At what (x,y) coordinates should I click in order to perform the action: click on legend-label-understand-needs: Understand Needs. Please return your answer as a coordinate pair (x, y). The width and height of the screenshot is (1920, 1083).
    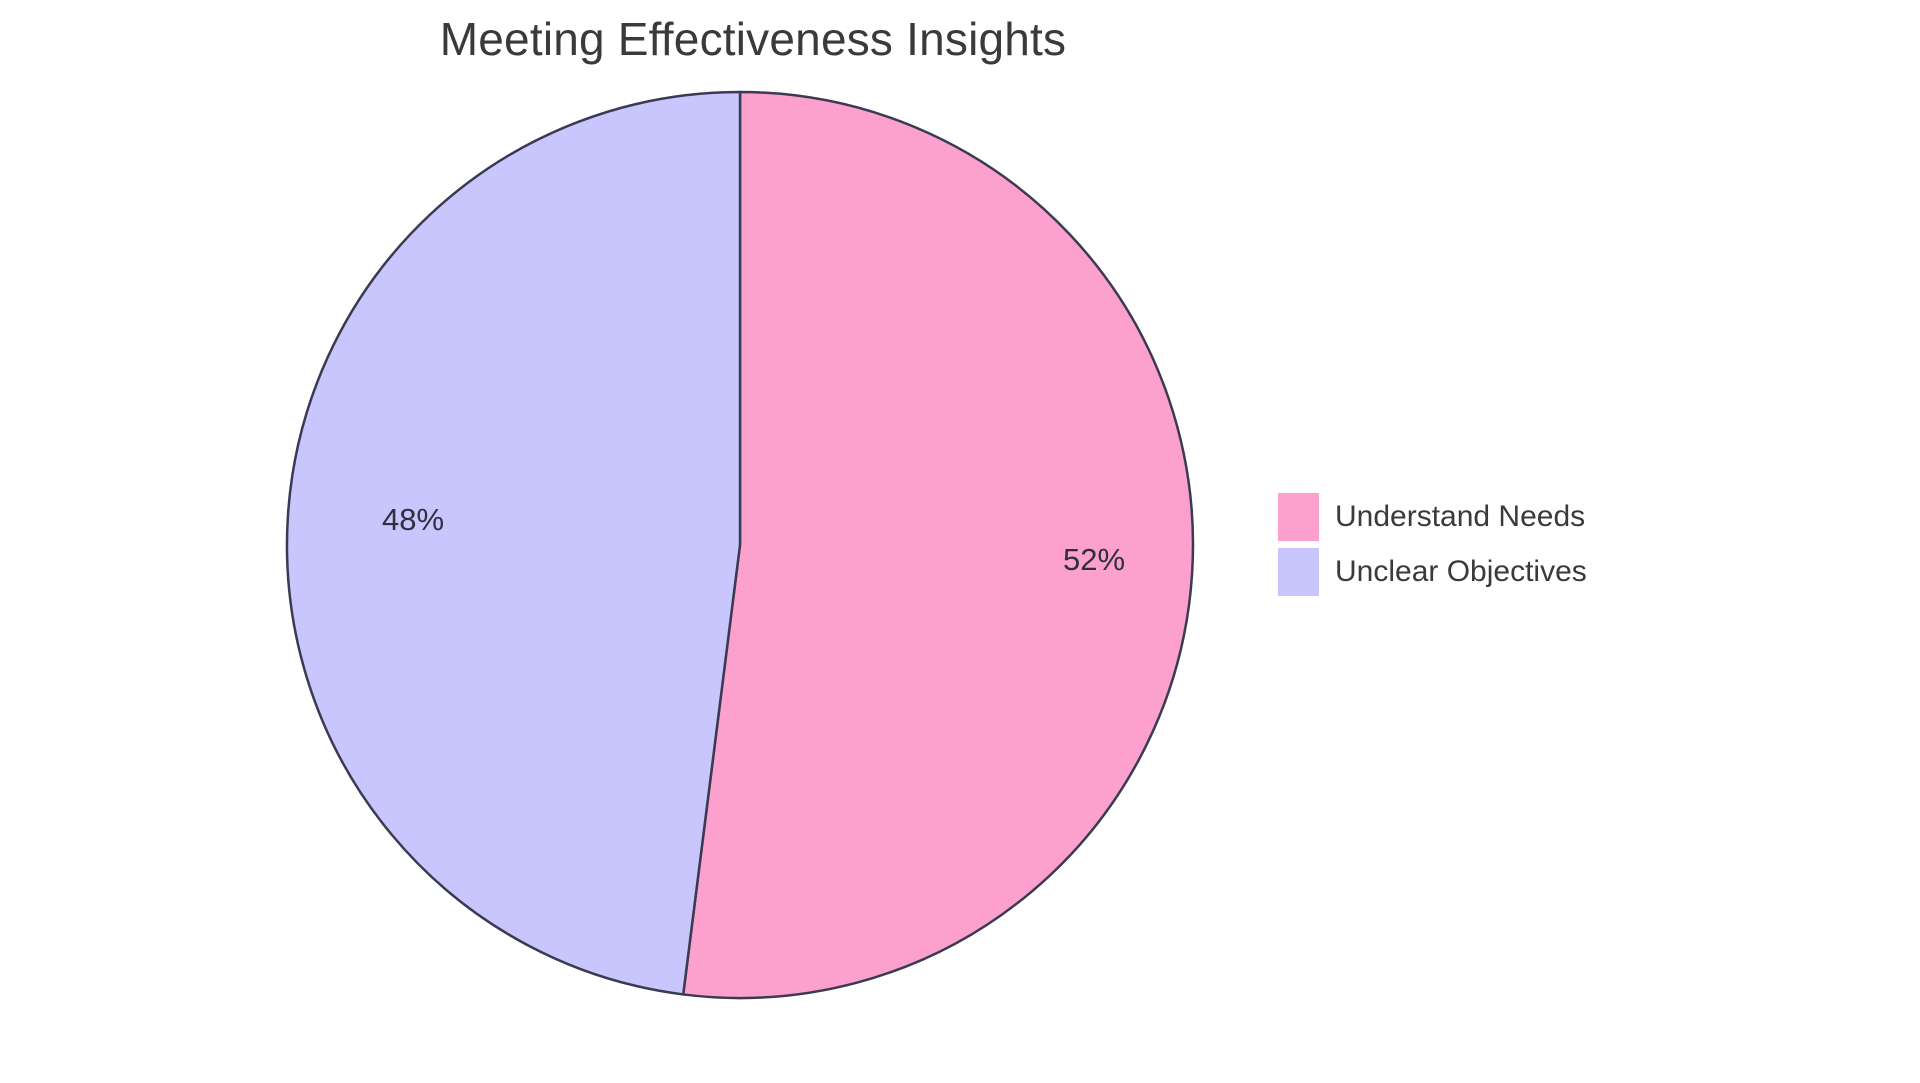
    Looking at the image, I should click on (1460, 516).